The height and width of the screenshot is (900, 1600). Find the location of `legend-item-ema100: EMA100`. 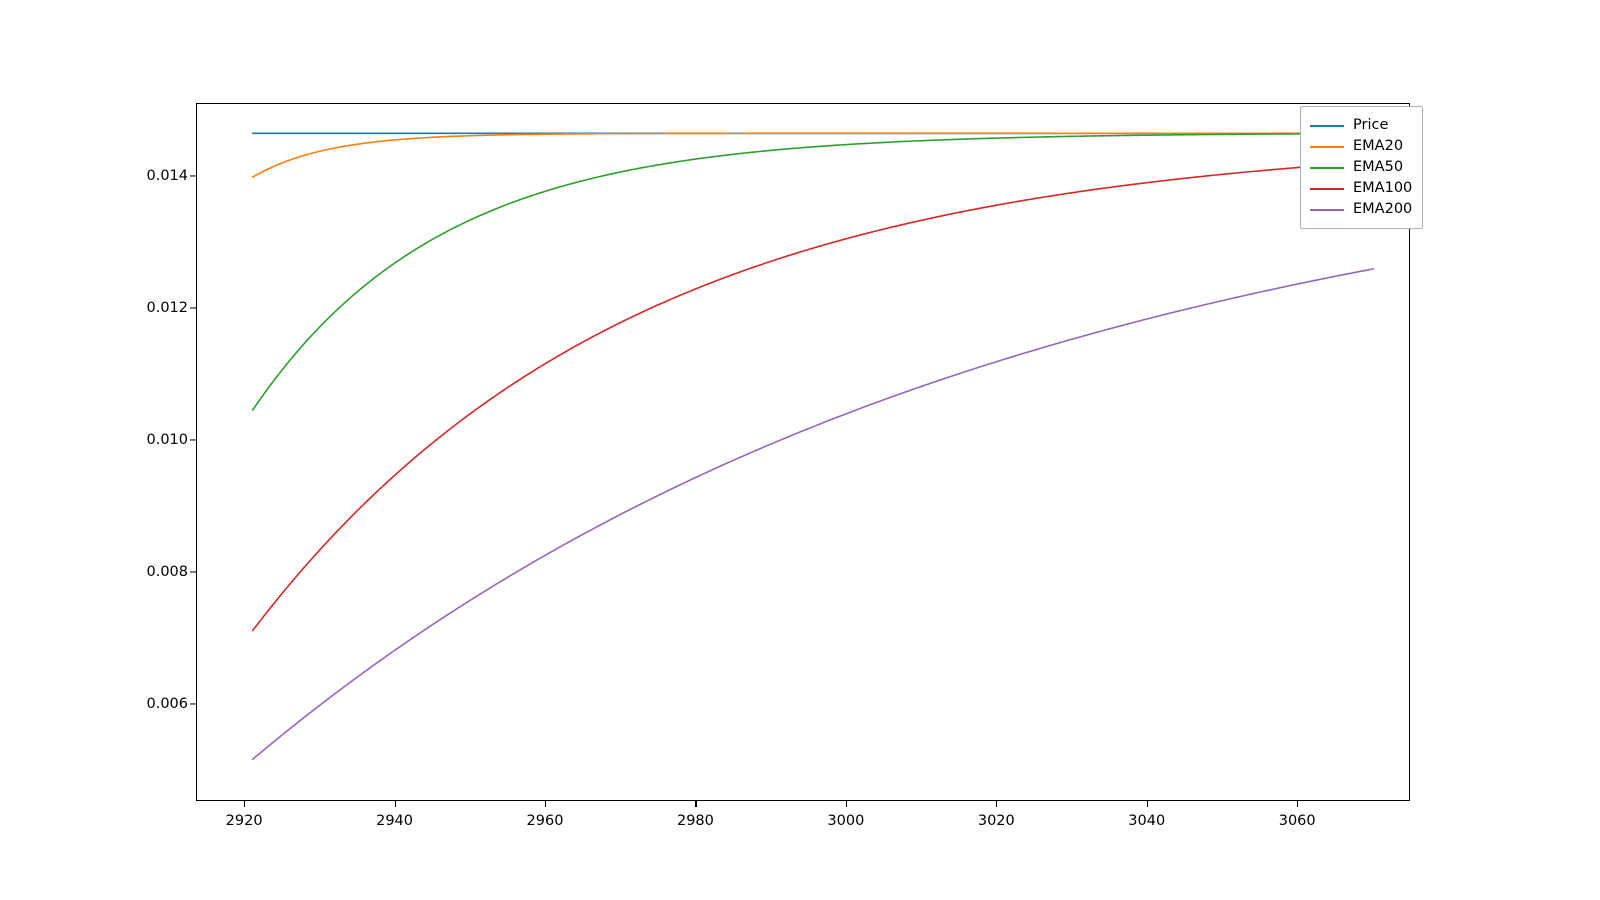

legend-item-ema100: EMA100 is located at coordinates (1361, 188).